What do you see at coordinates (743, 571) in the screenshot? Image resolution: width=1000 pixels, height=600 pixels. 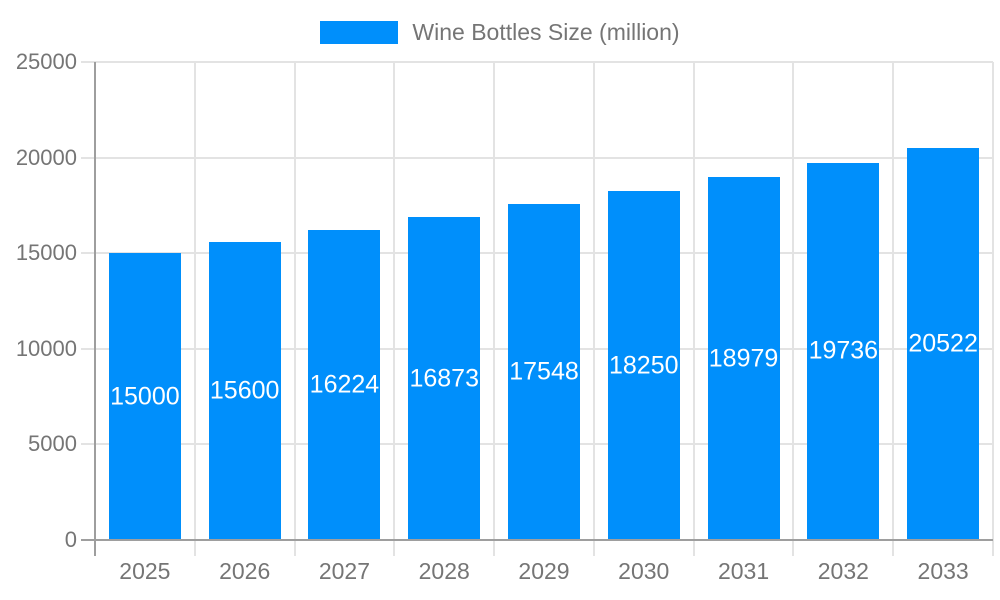 I see `x-axis-tick-label: 2031` at bounding box center [743, 571].